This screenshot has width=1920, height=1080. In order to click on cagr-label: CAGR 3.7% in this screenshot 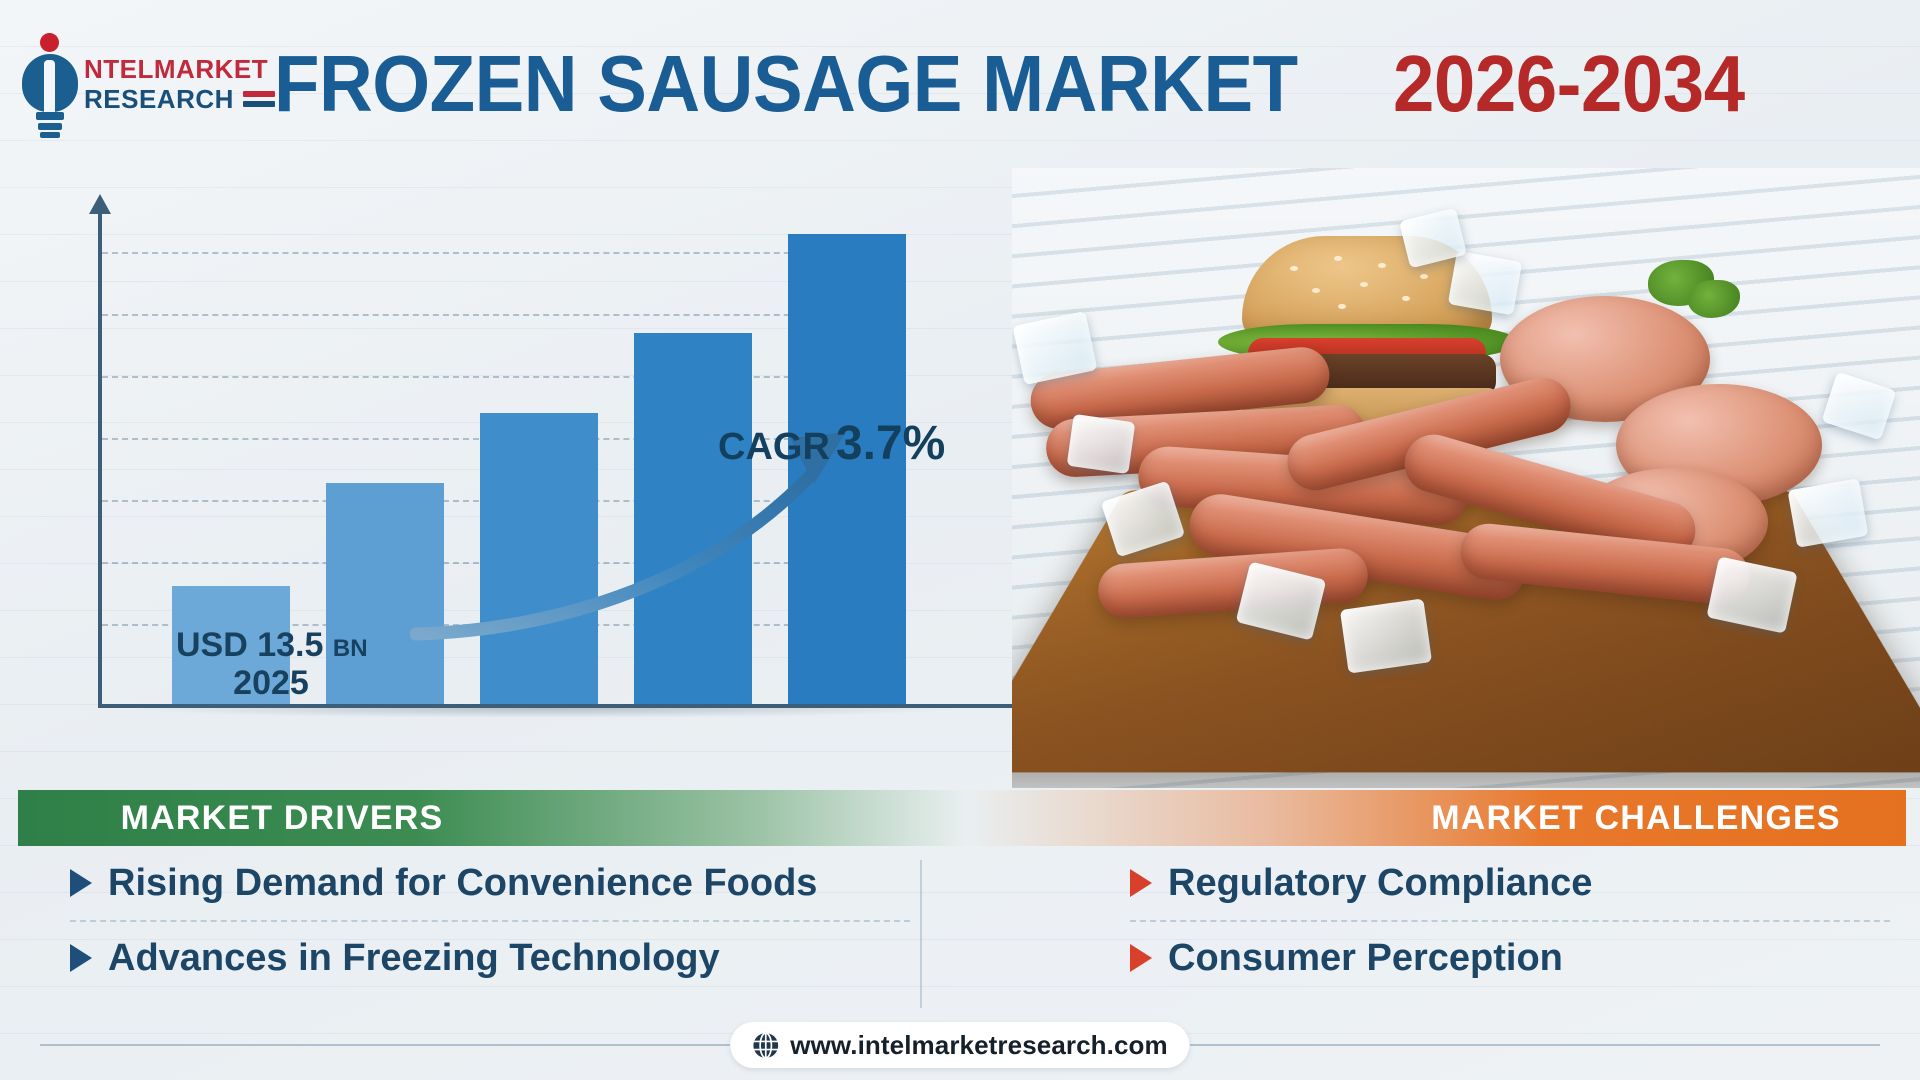, I will do `click(831, 443)`.